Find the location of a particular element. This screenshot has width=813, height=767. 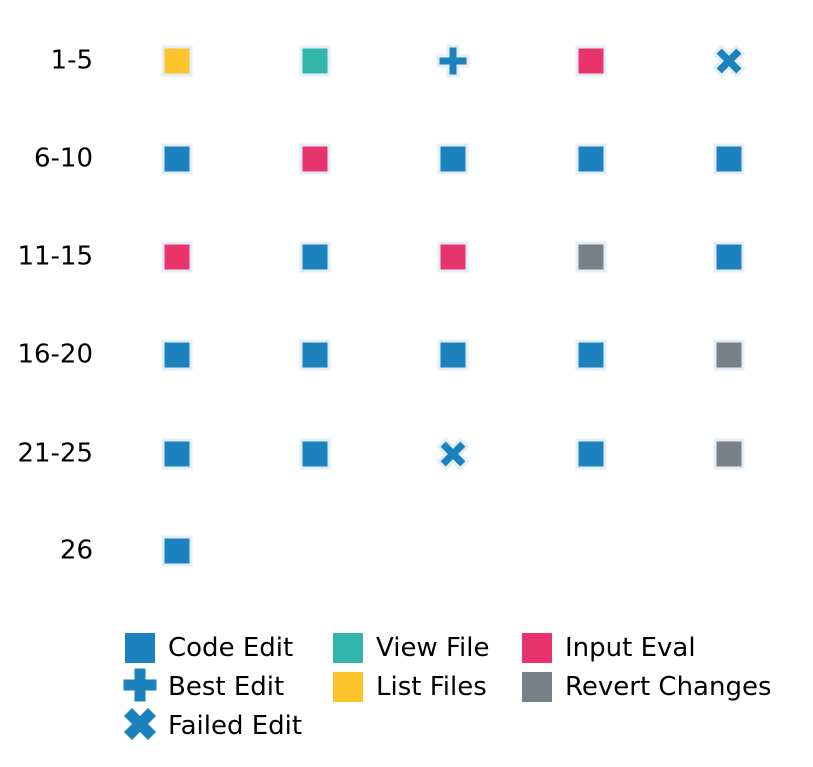

list-files-swatch is located at coordinates (348, 687).